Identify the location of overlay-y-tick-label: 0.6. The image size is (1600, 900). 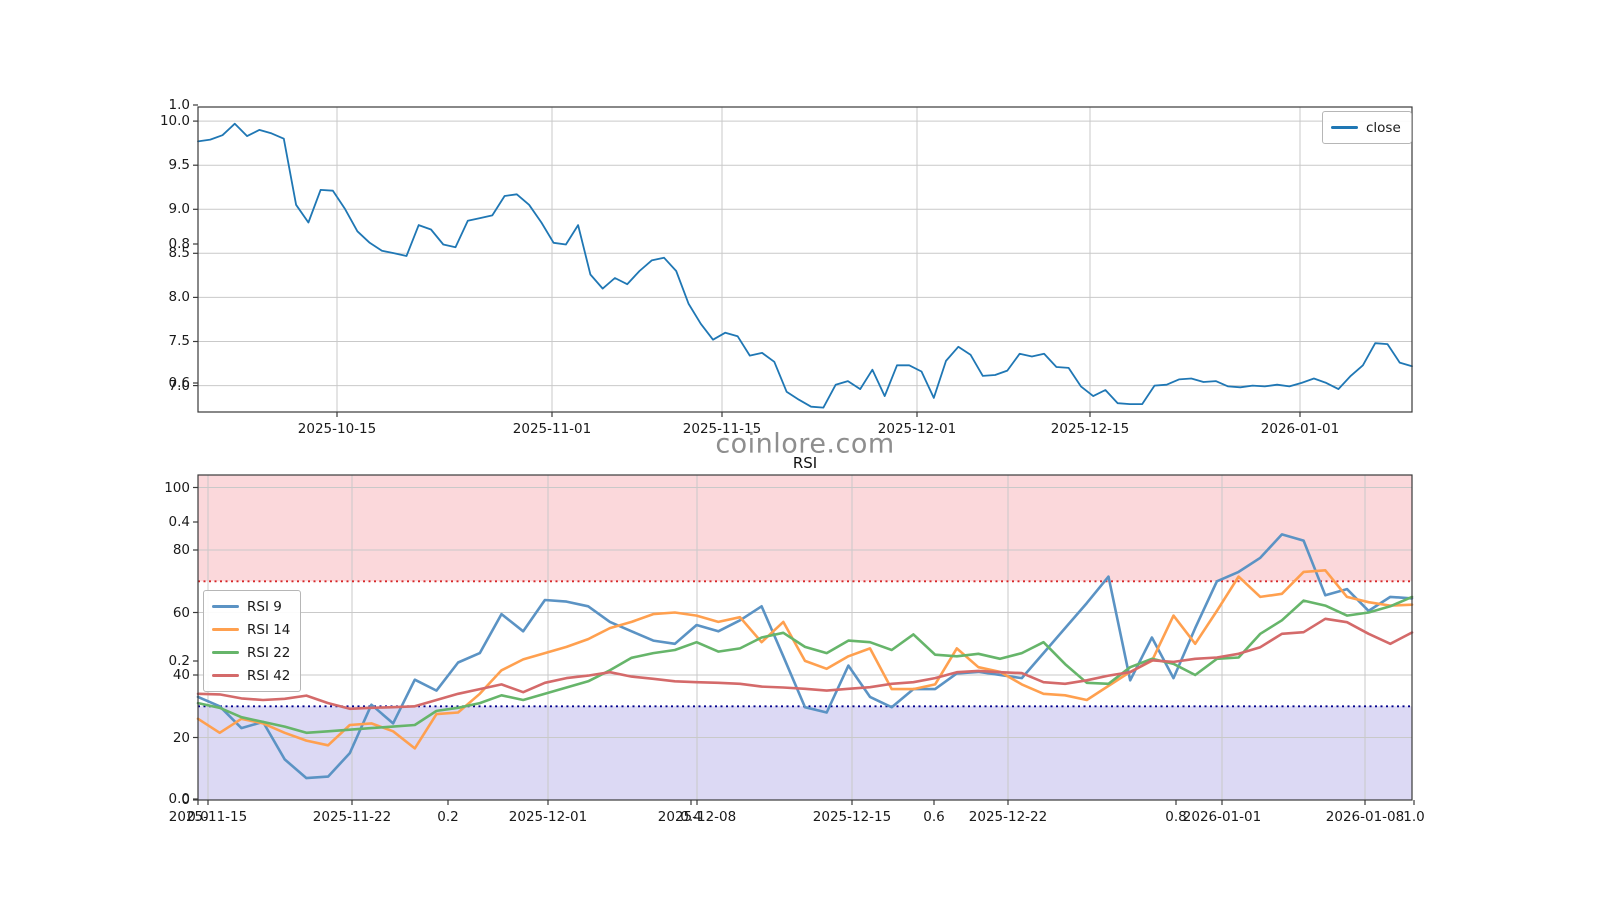
(179, 383).